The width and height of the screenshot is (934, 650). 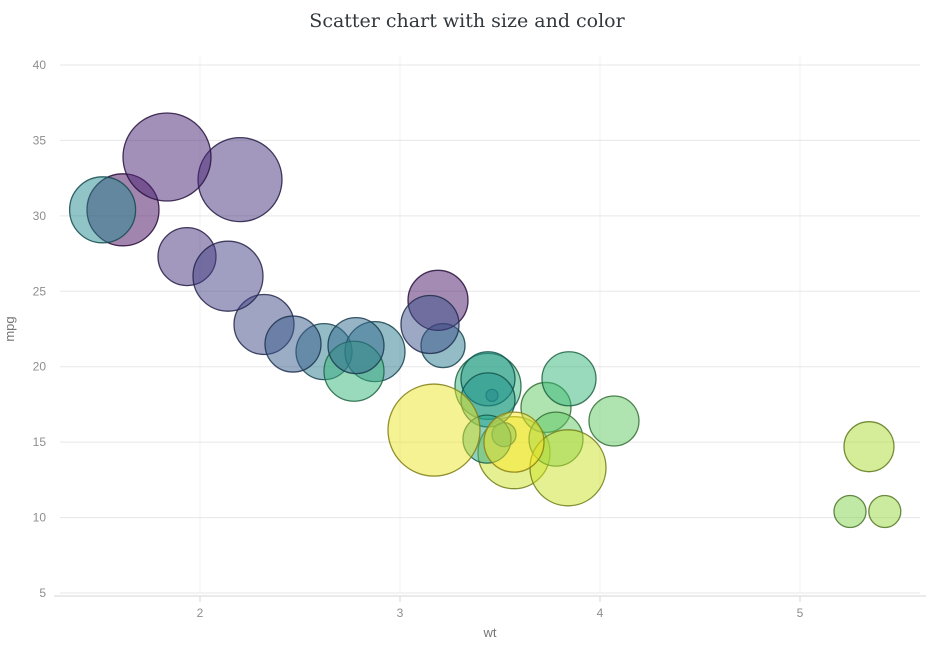 What do you see at coordinates (490, 632) in the screenshot?
I see `x-axis-title: wt` at bounding box center [490, 632].